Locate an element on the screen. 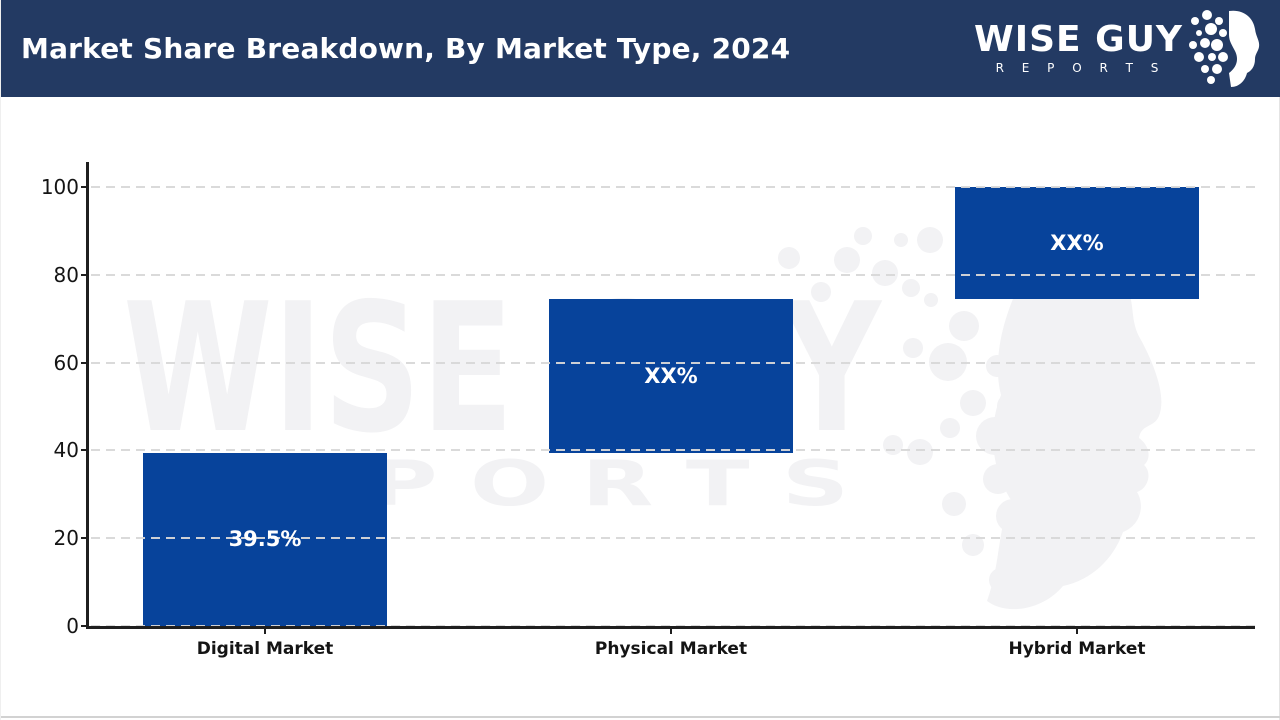 The height and width of the screenshot is (720, 1280). y-axis-tick-label: 0 is located at coordinates (72, 626).